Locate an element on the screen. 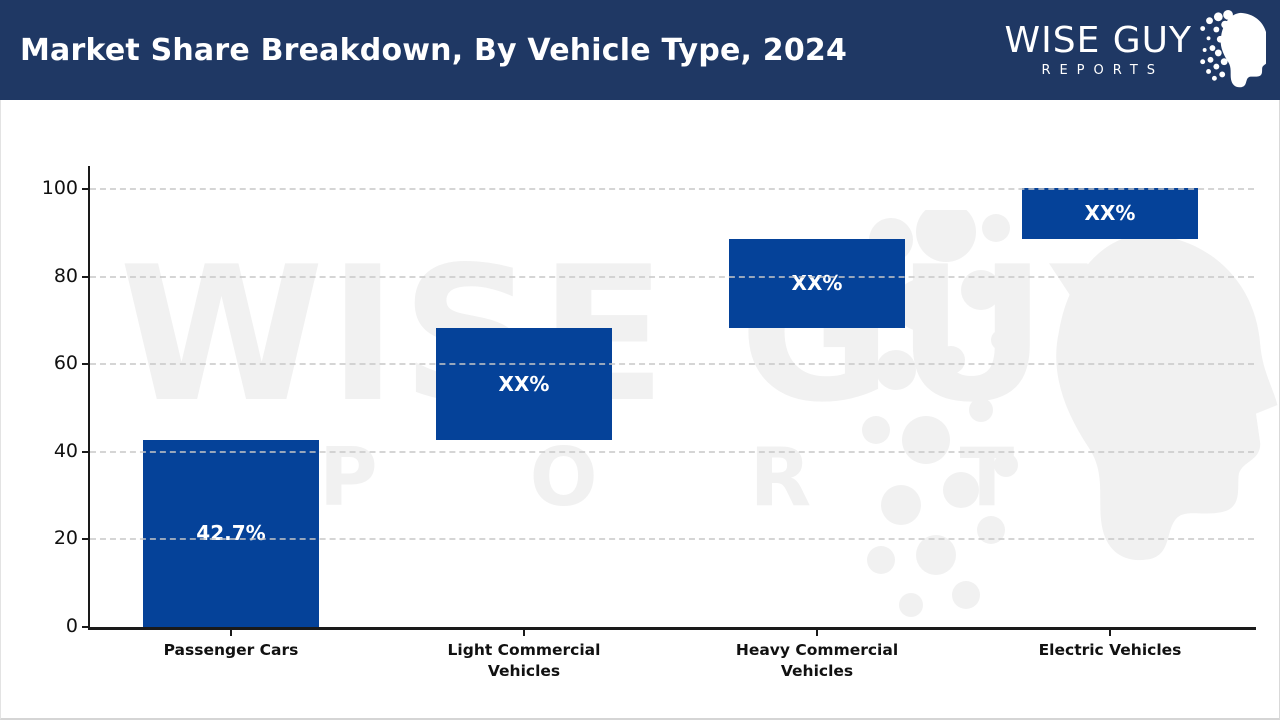  wise-guy-logo: WISE GUY REPORTS is located at coordinates (1135, 50).